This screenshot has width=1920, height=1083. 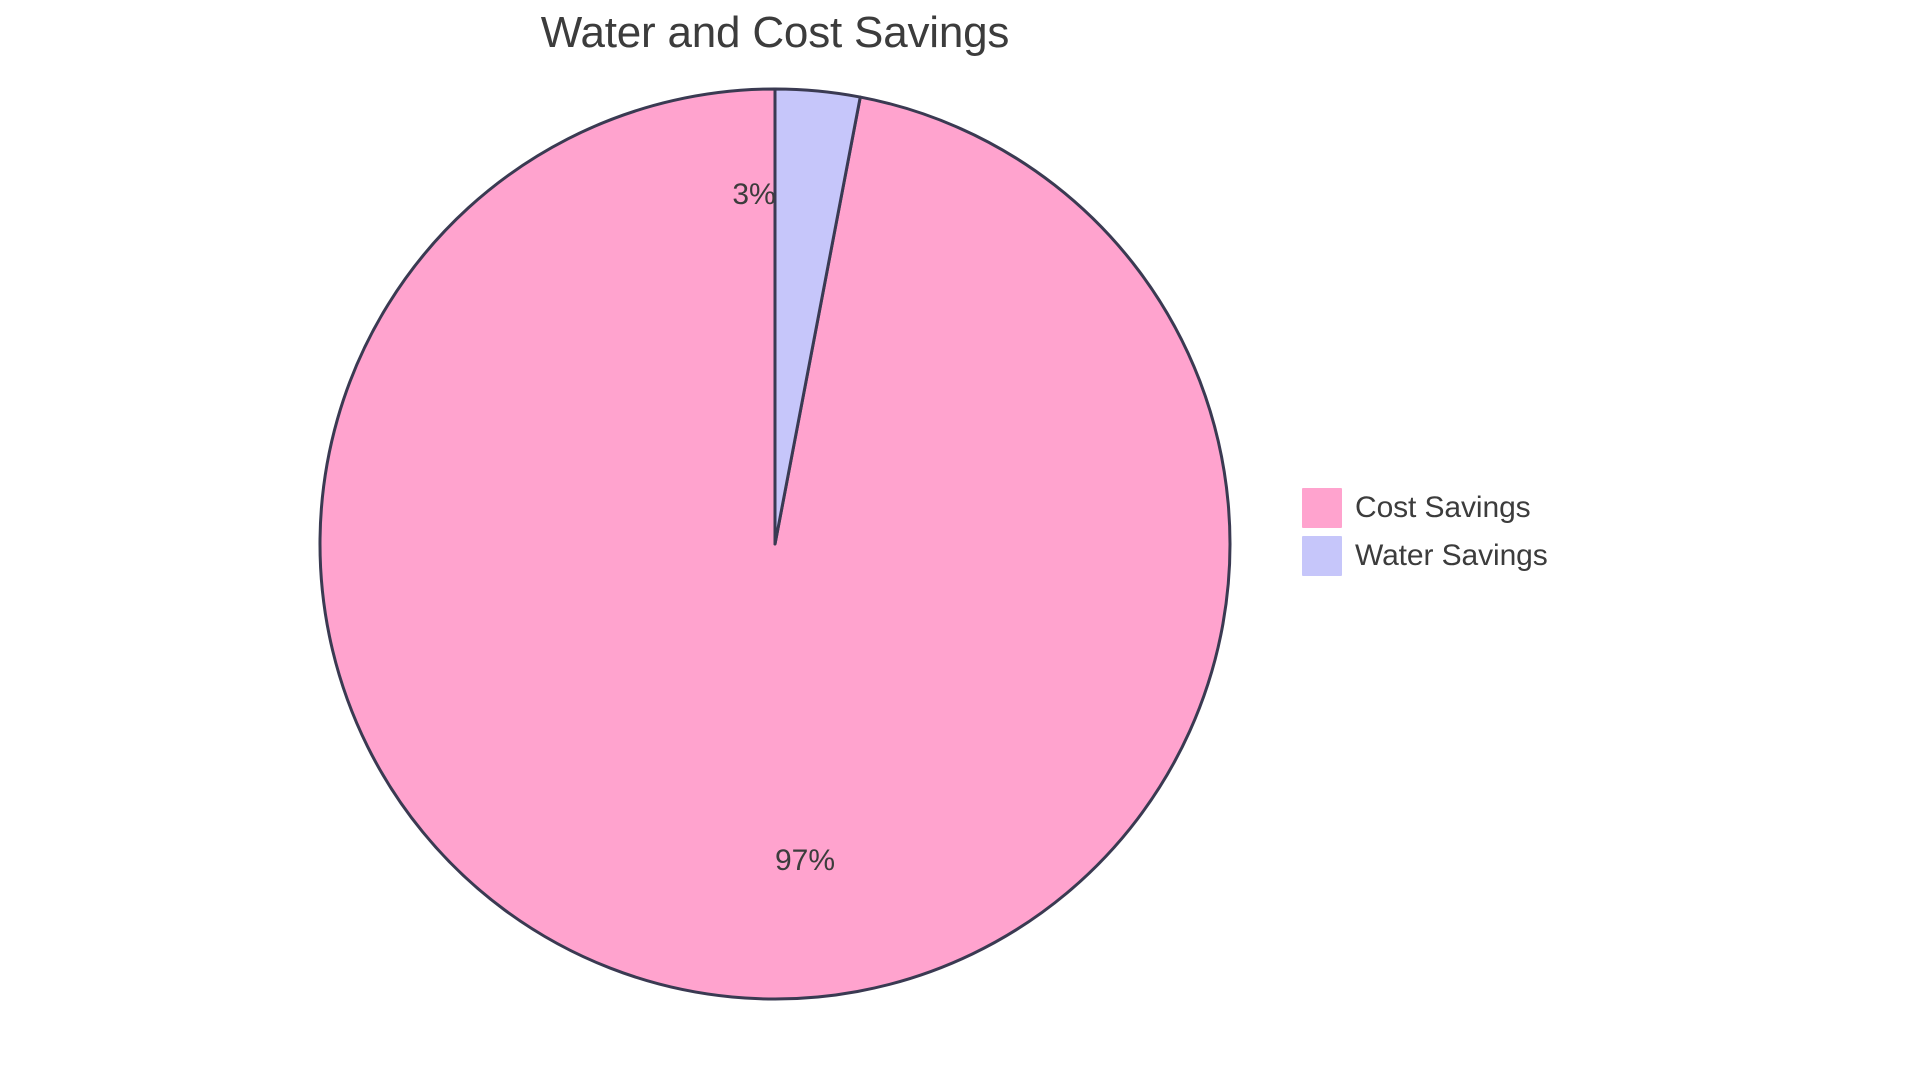 I want to click on legend-label-cost-savings: Cost Savings, so click(x=1443, y=507).